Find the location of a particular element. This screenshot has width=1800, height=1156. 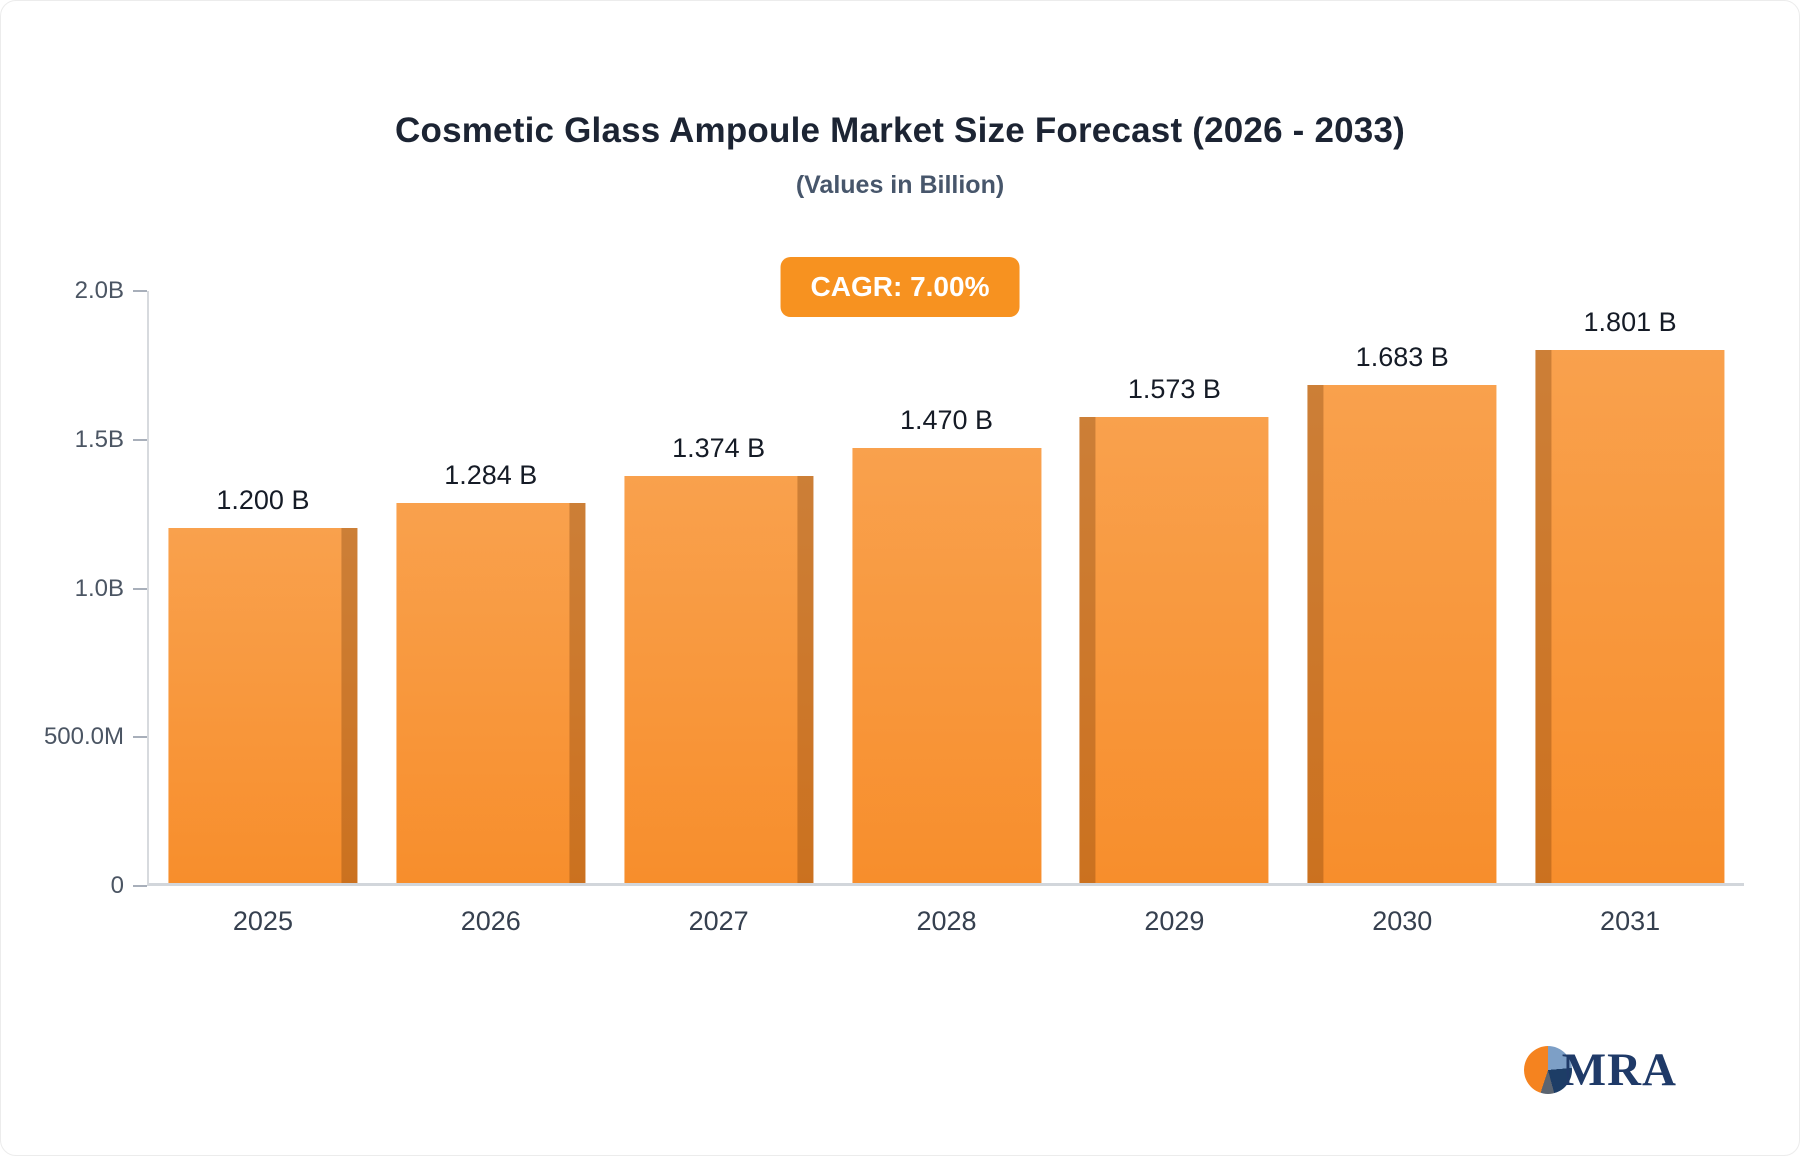

bar-value-label: 1.200 B is located at coordinates (263, 499).